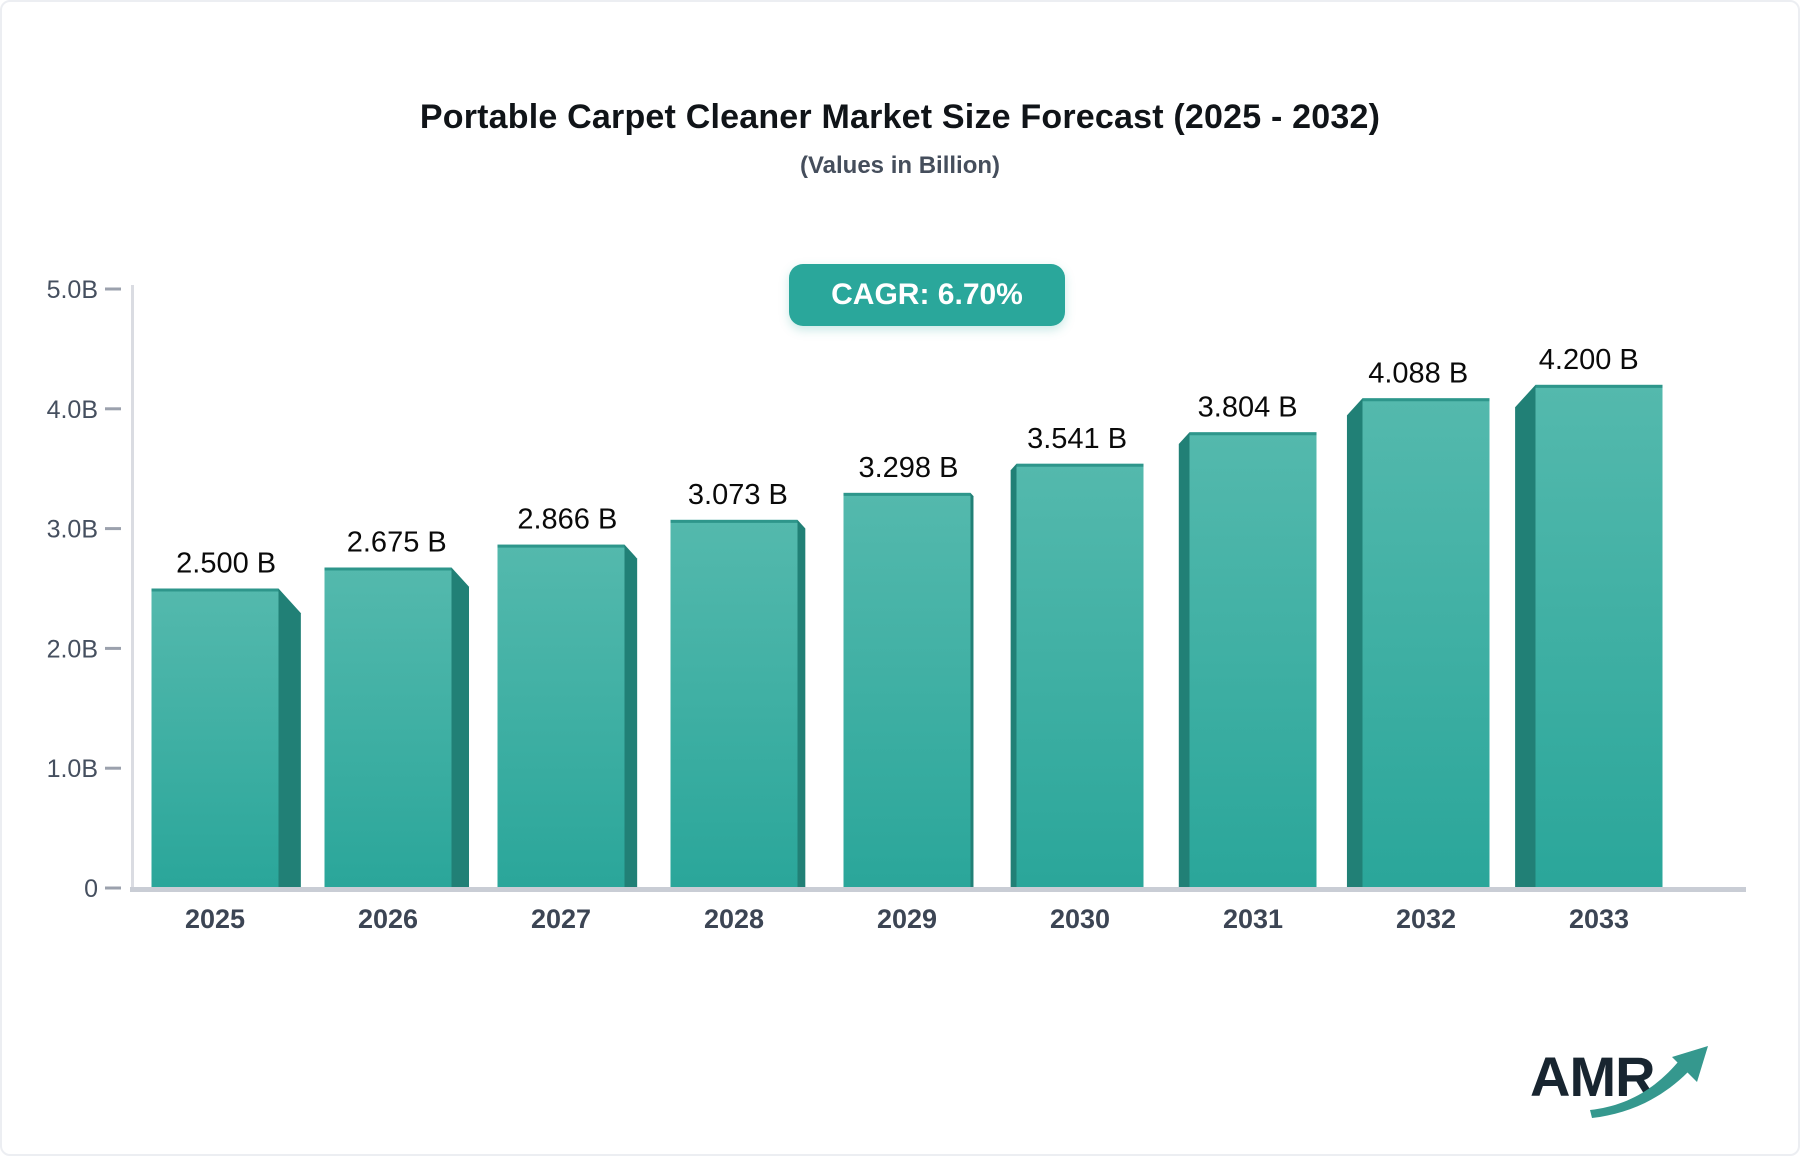 This screenshot has width=1800, height=1156. I want to click on y-axis-label: 4.0B, so click(72, 410).